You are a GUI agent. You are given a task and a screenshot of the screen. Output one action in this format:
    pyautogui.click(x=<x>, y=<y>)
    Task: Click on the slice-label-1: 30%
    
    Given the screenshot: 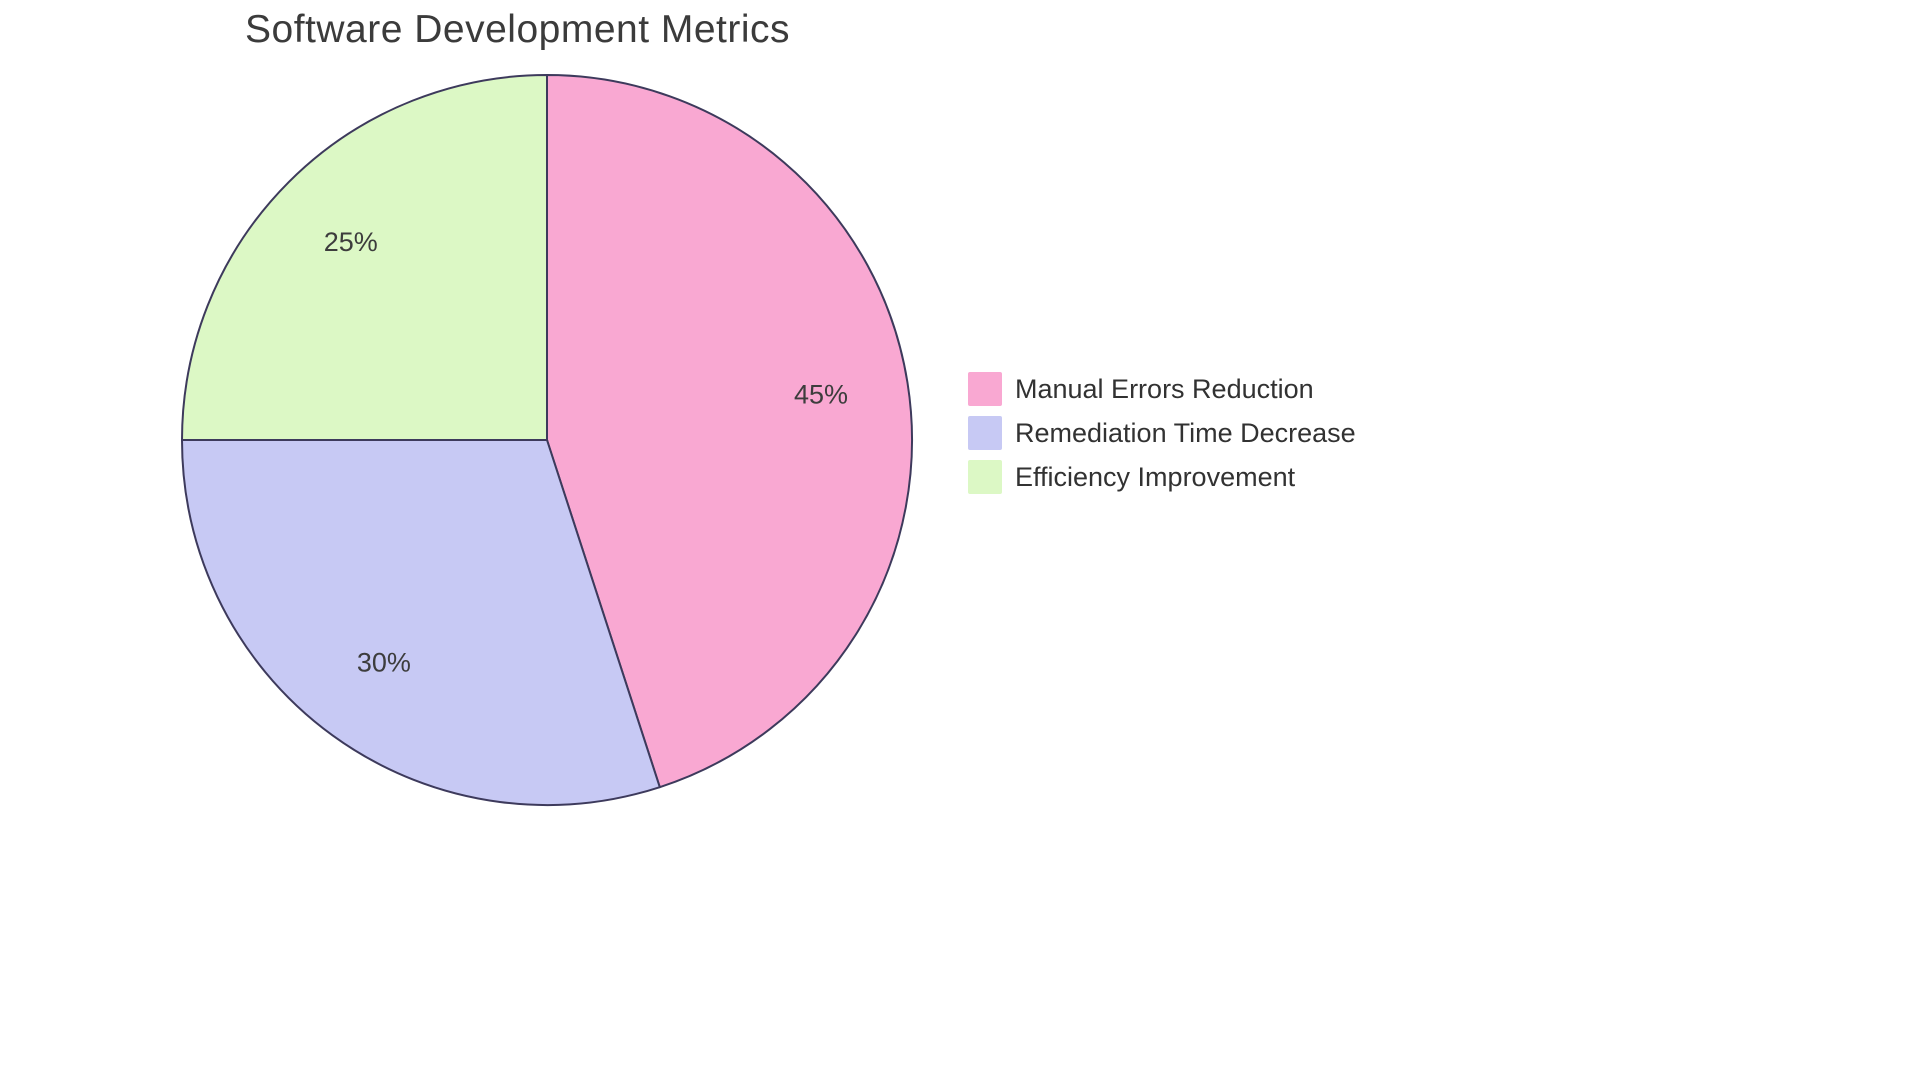 What is the action you would take?
    pyautogui.click(x=384, y=663)
    